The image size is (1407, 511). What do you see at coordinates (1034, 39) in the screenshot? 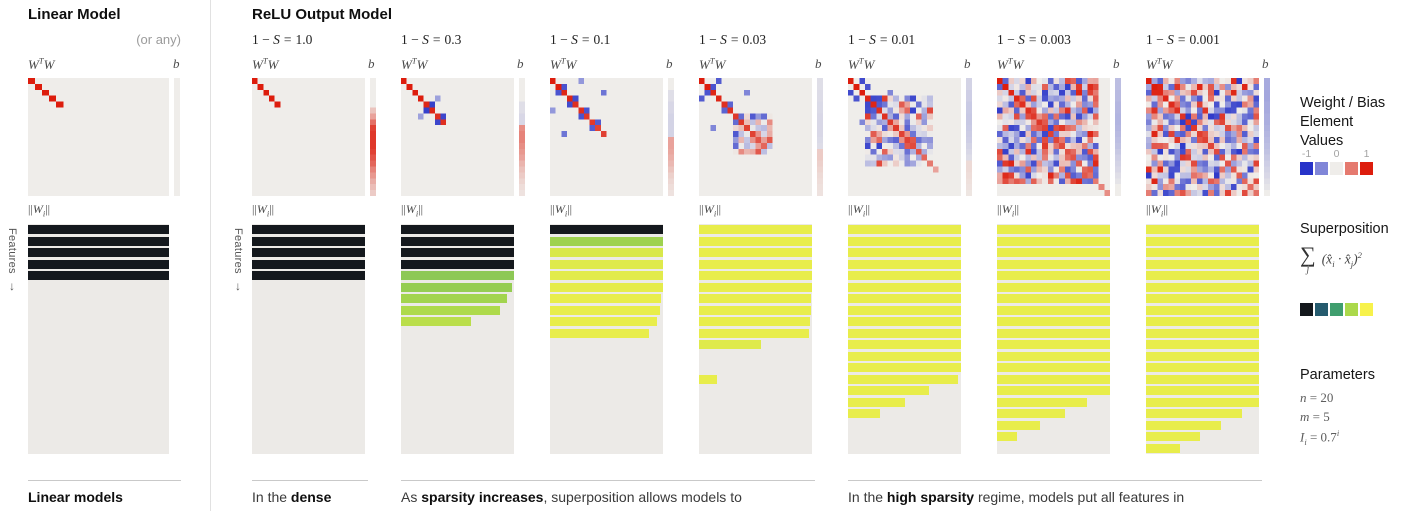
I see `sparsity-label: 1 − S = 0.003` at bounding box center [1034, 39].